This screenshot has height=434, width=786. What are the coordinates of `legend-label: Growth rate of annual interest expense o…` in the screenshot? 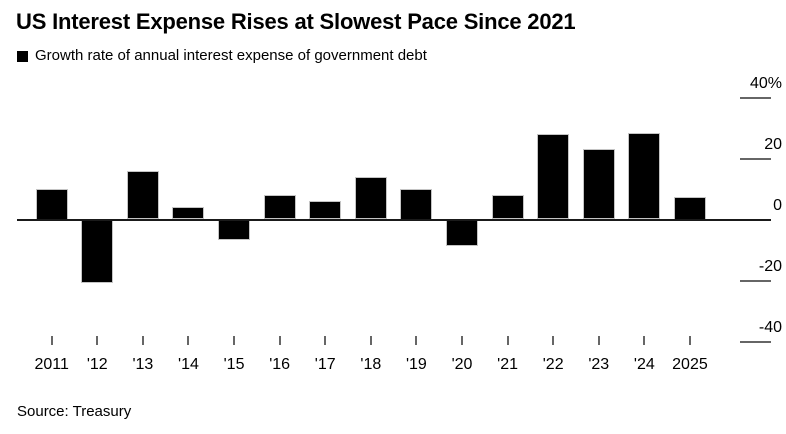 It's located at (231, 55).